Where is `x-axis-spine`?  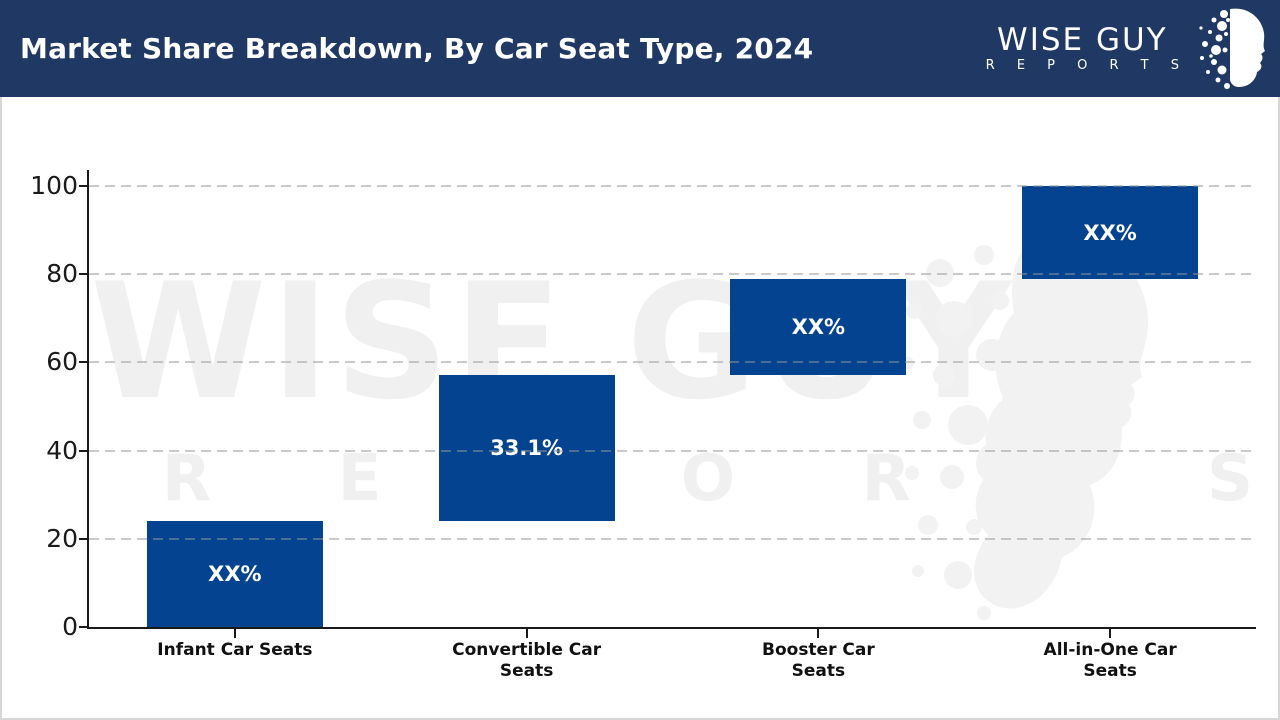
x-axis-spine is located at coordinates (671, 628).